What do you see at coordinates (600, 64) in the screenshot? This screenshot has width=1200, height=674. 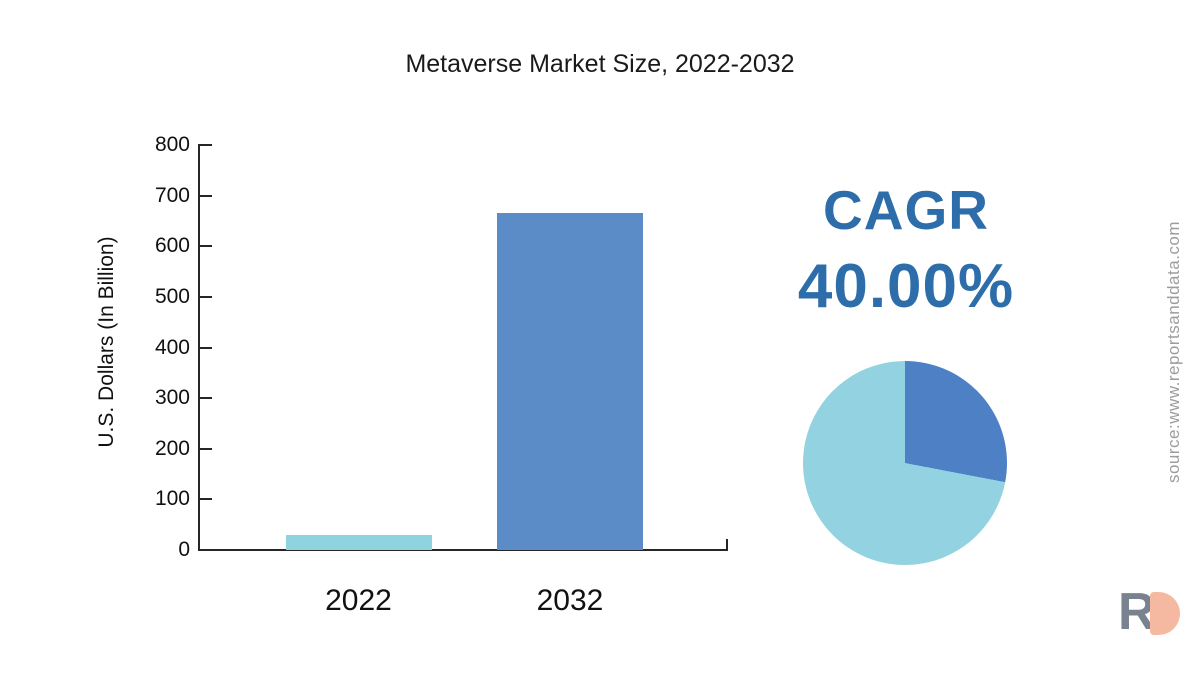 I see `chart-title: Metaverse Market Size, 2022-2032` at bounding box center [600, 64].